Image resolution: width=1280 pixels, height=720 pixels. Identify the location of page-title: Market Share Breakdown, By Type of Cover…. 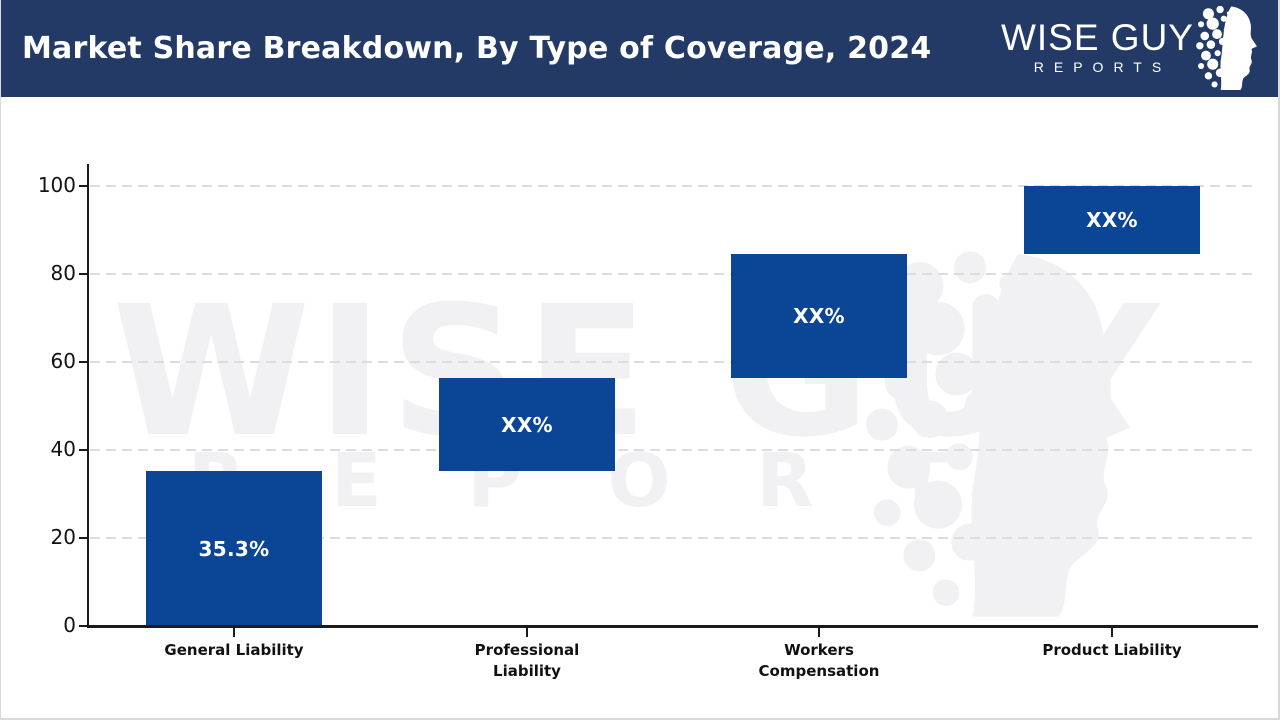
(477, 48).